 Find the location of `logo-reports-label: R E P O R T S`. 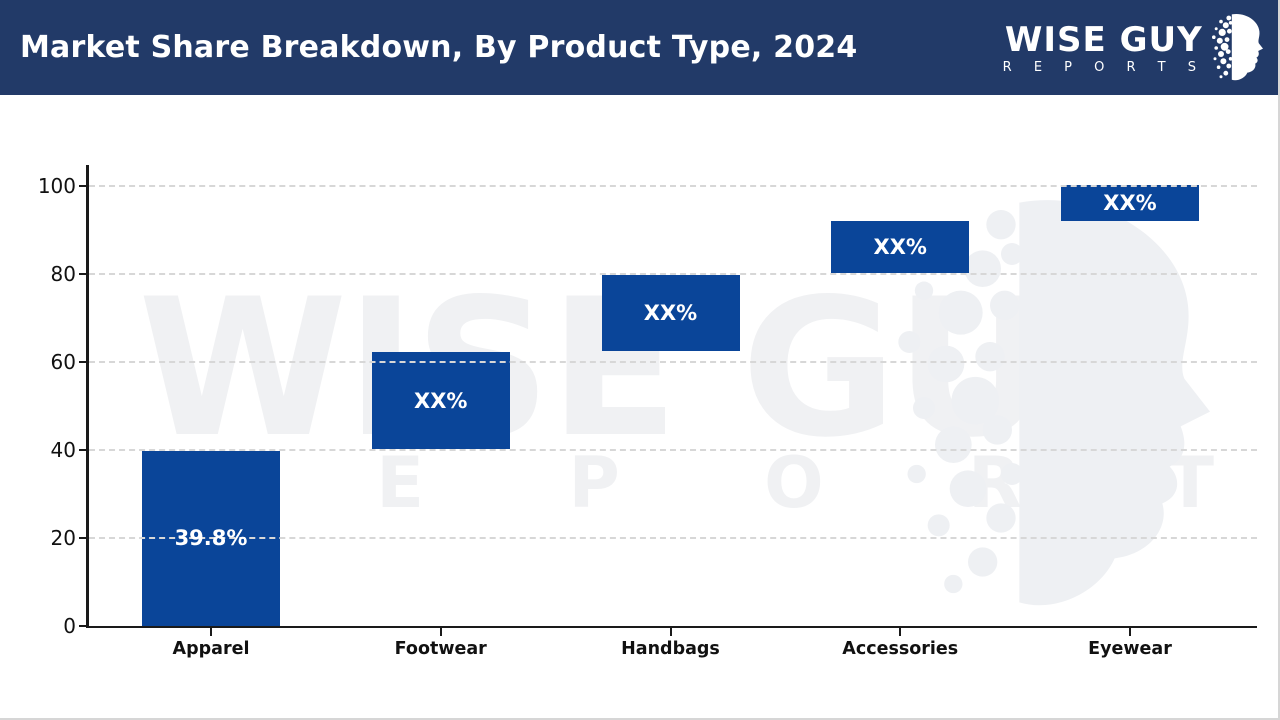

logo-reports-label: R E P O R T S is located at coordinates (1103, 67).